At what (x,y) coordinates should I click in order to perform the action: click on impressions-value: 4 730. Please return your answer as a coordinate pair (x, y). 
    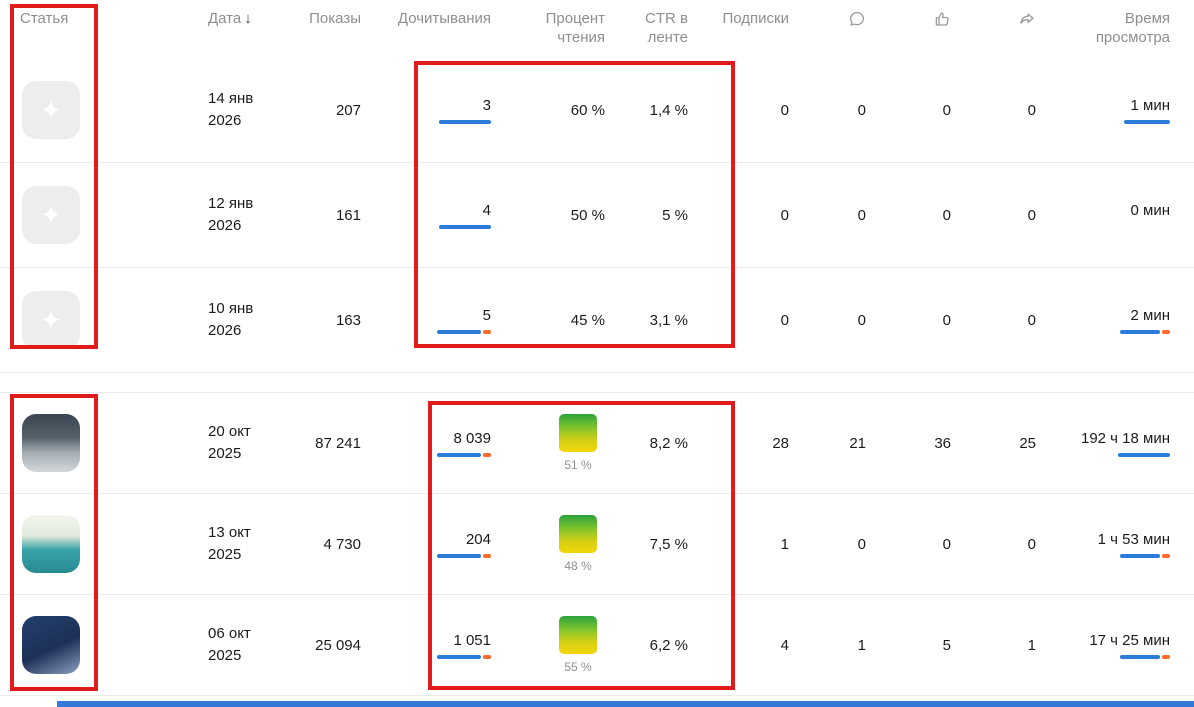
    Looking at the image, I should click on (342, 544).